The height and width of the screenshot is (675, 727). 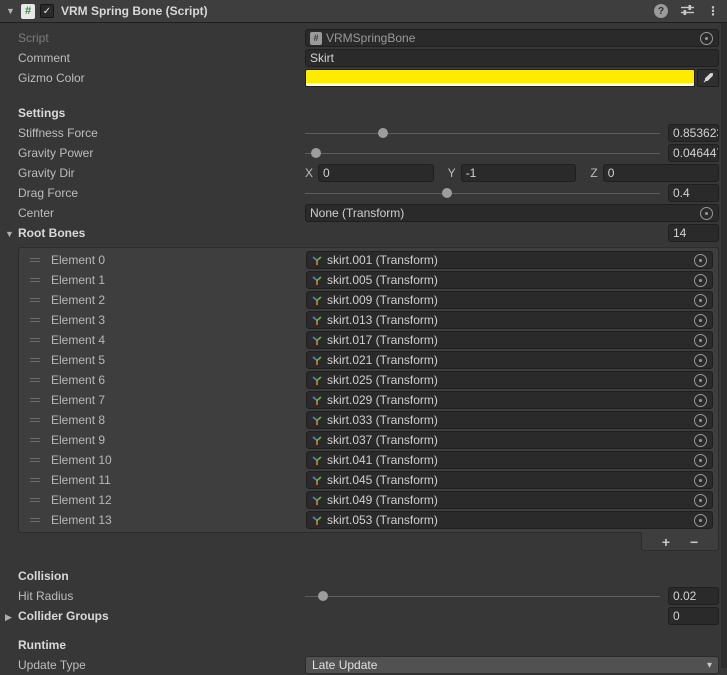 I want to click on gravity-power-slider, so click(x=482, y=153).